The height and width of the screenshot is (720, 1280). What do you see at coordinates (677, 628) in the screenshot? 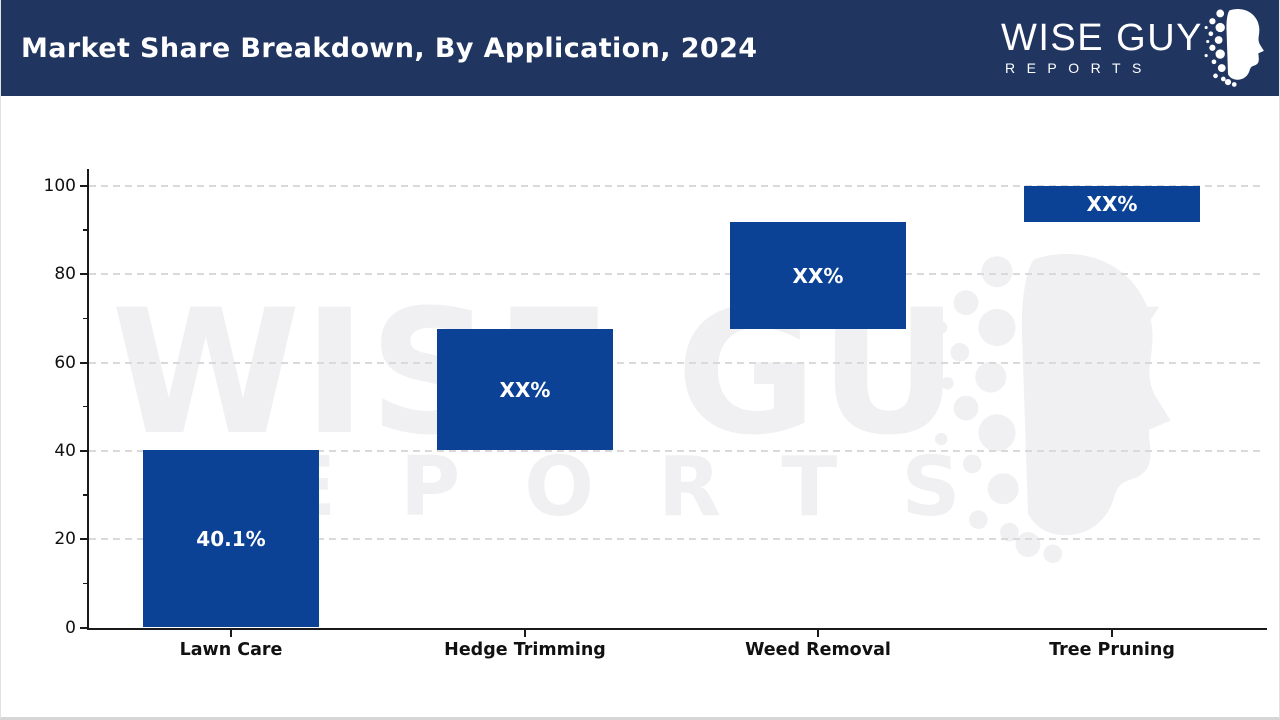
I see `x-axis-line` at bounding box center [677, 628].